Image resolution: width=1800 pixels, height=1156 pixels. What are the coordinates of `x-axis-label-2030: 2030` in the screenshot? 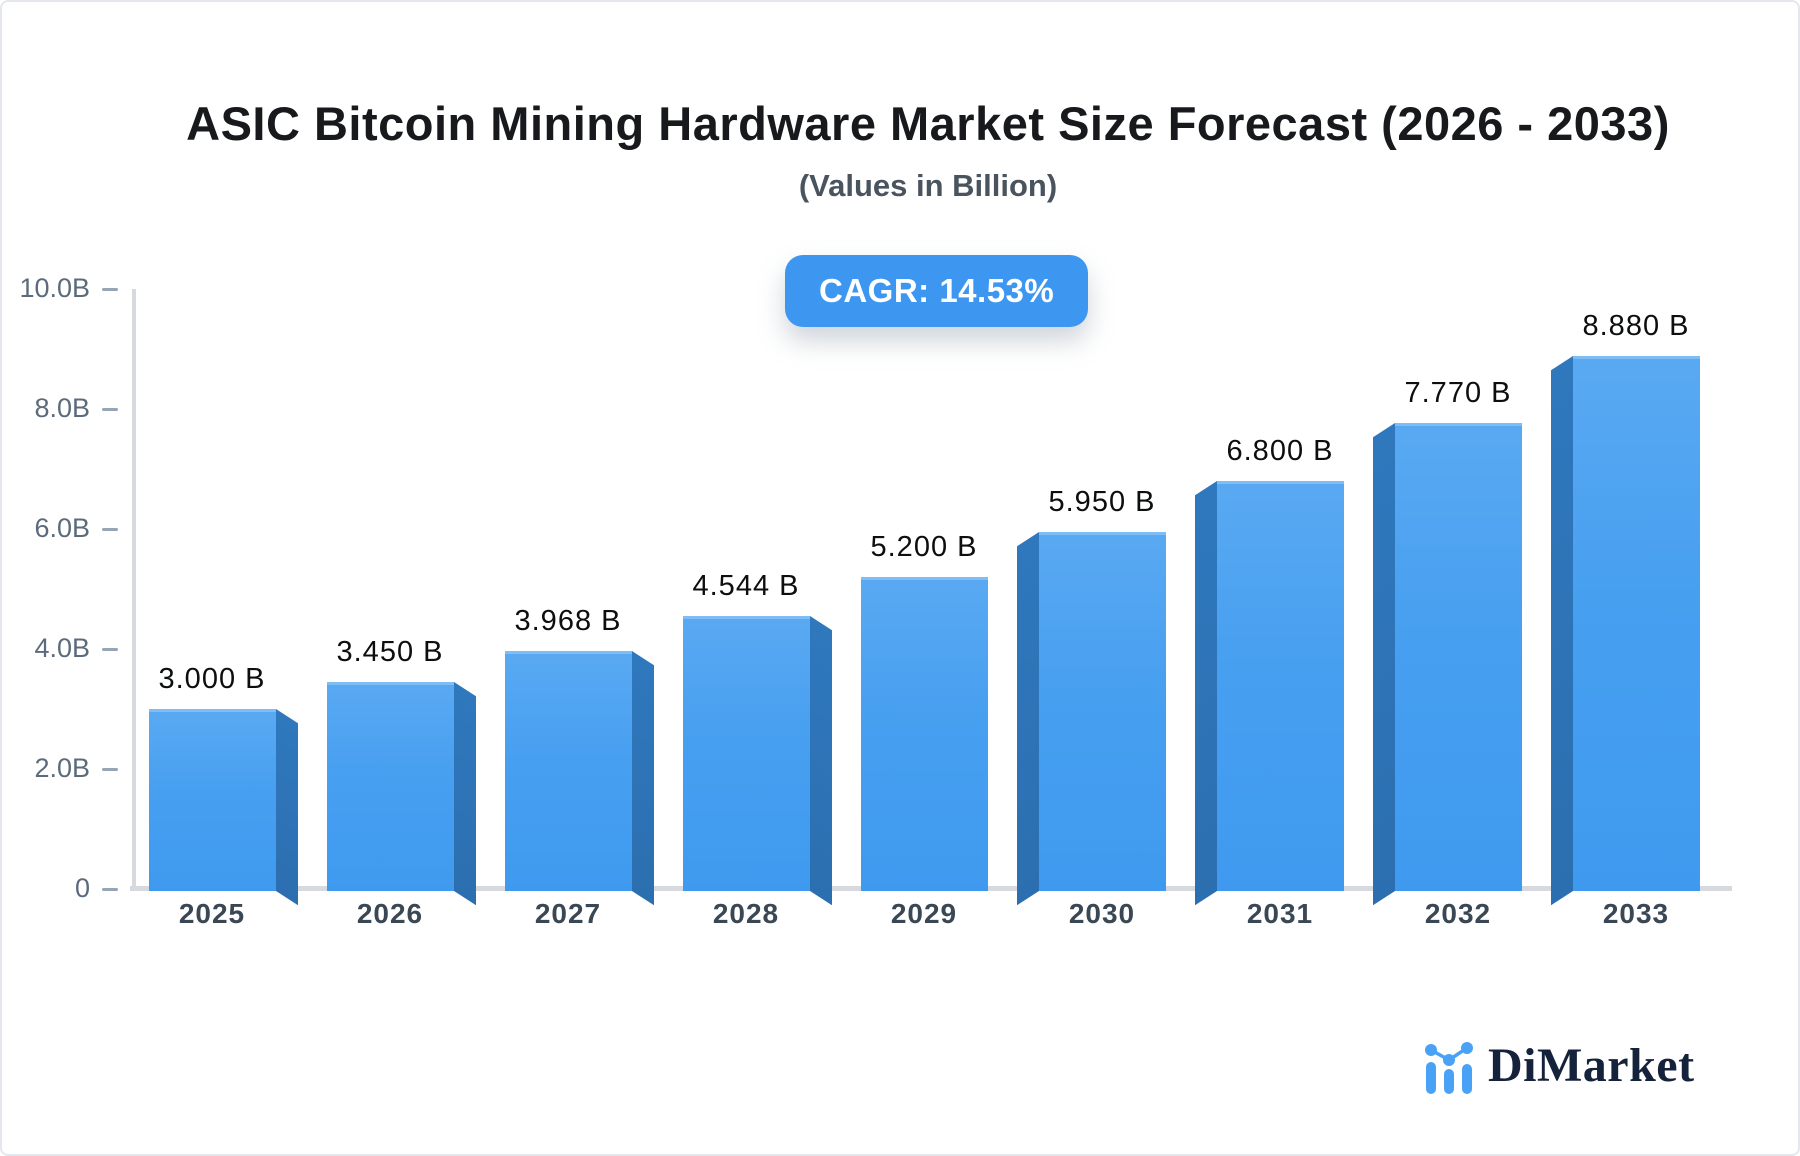 It's located at (1102, 913).